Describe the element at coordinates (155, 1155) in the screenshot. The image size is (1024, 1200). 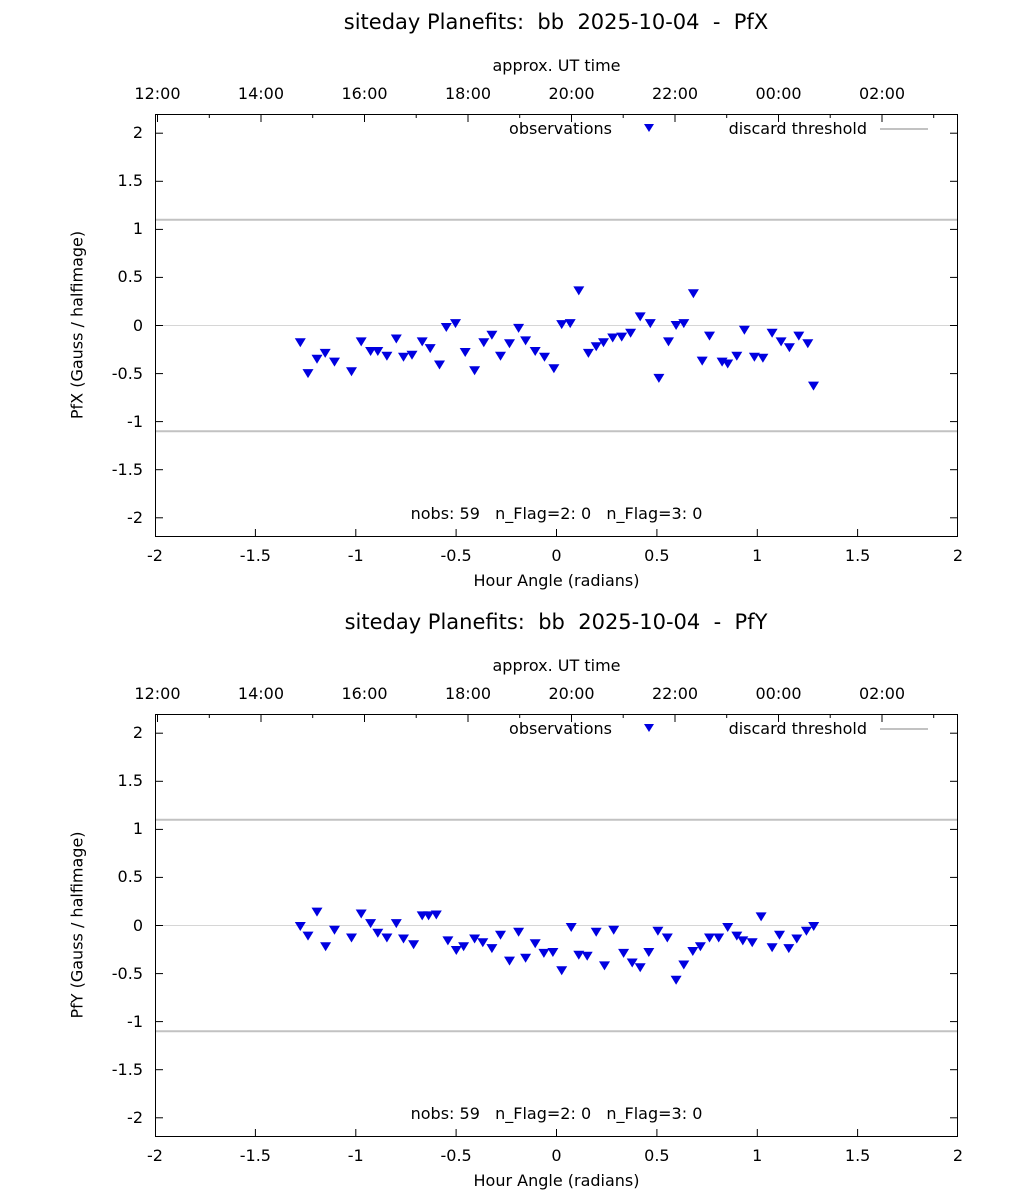
I see `x-tick-label: -2` at that location.